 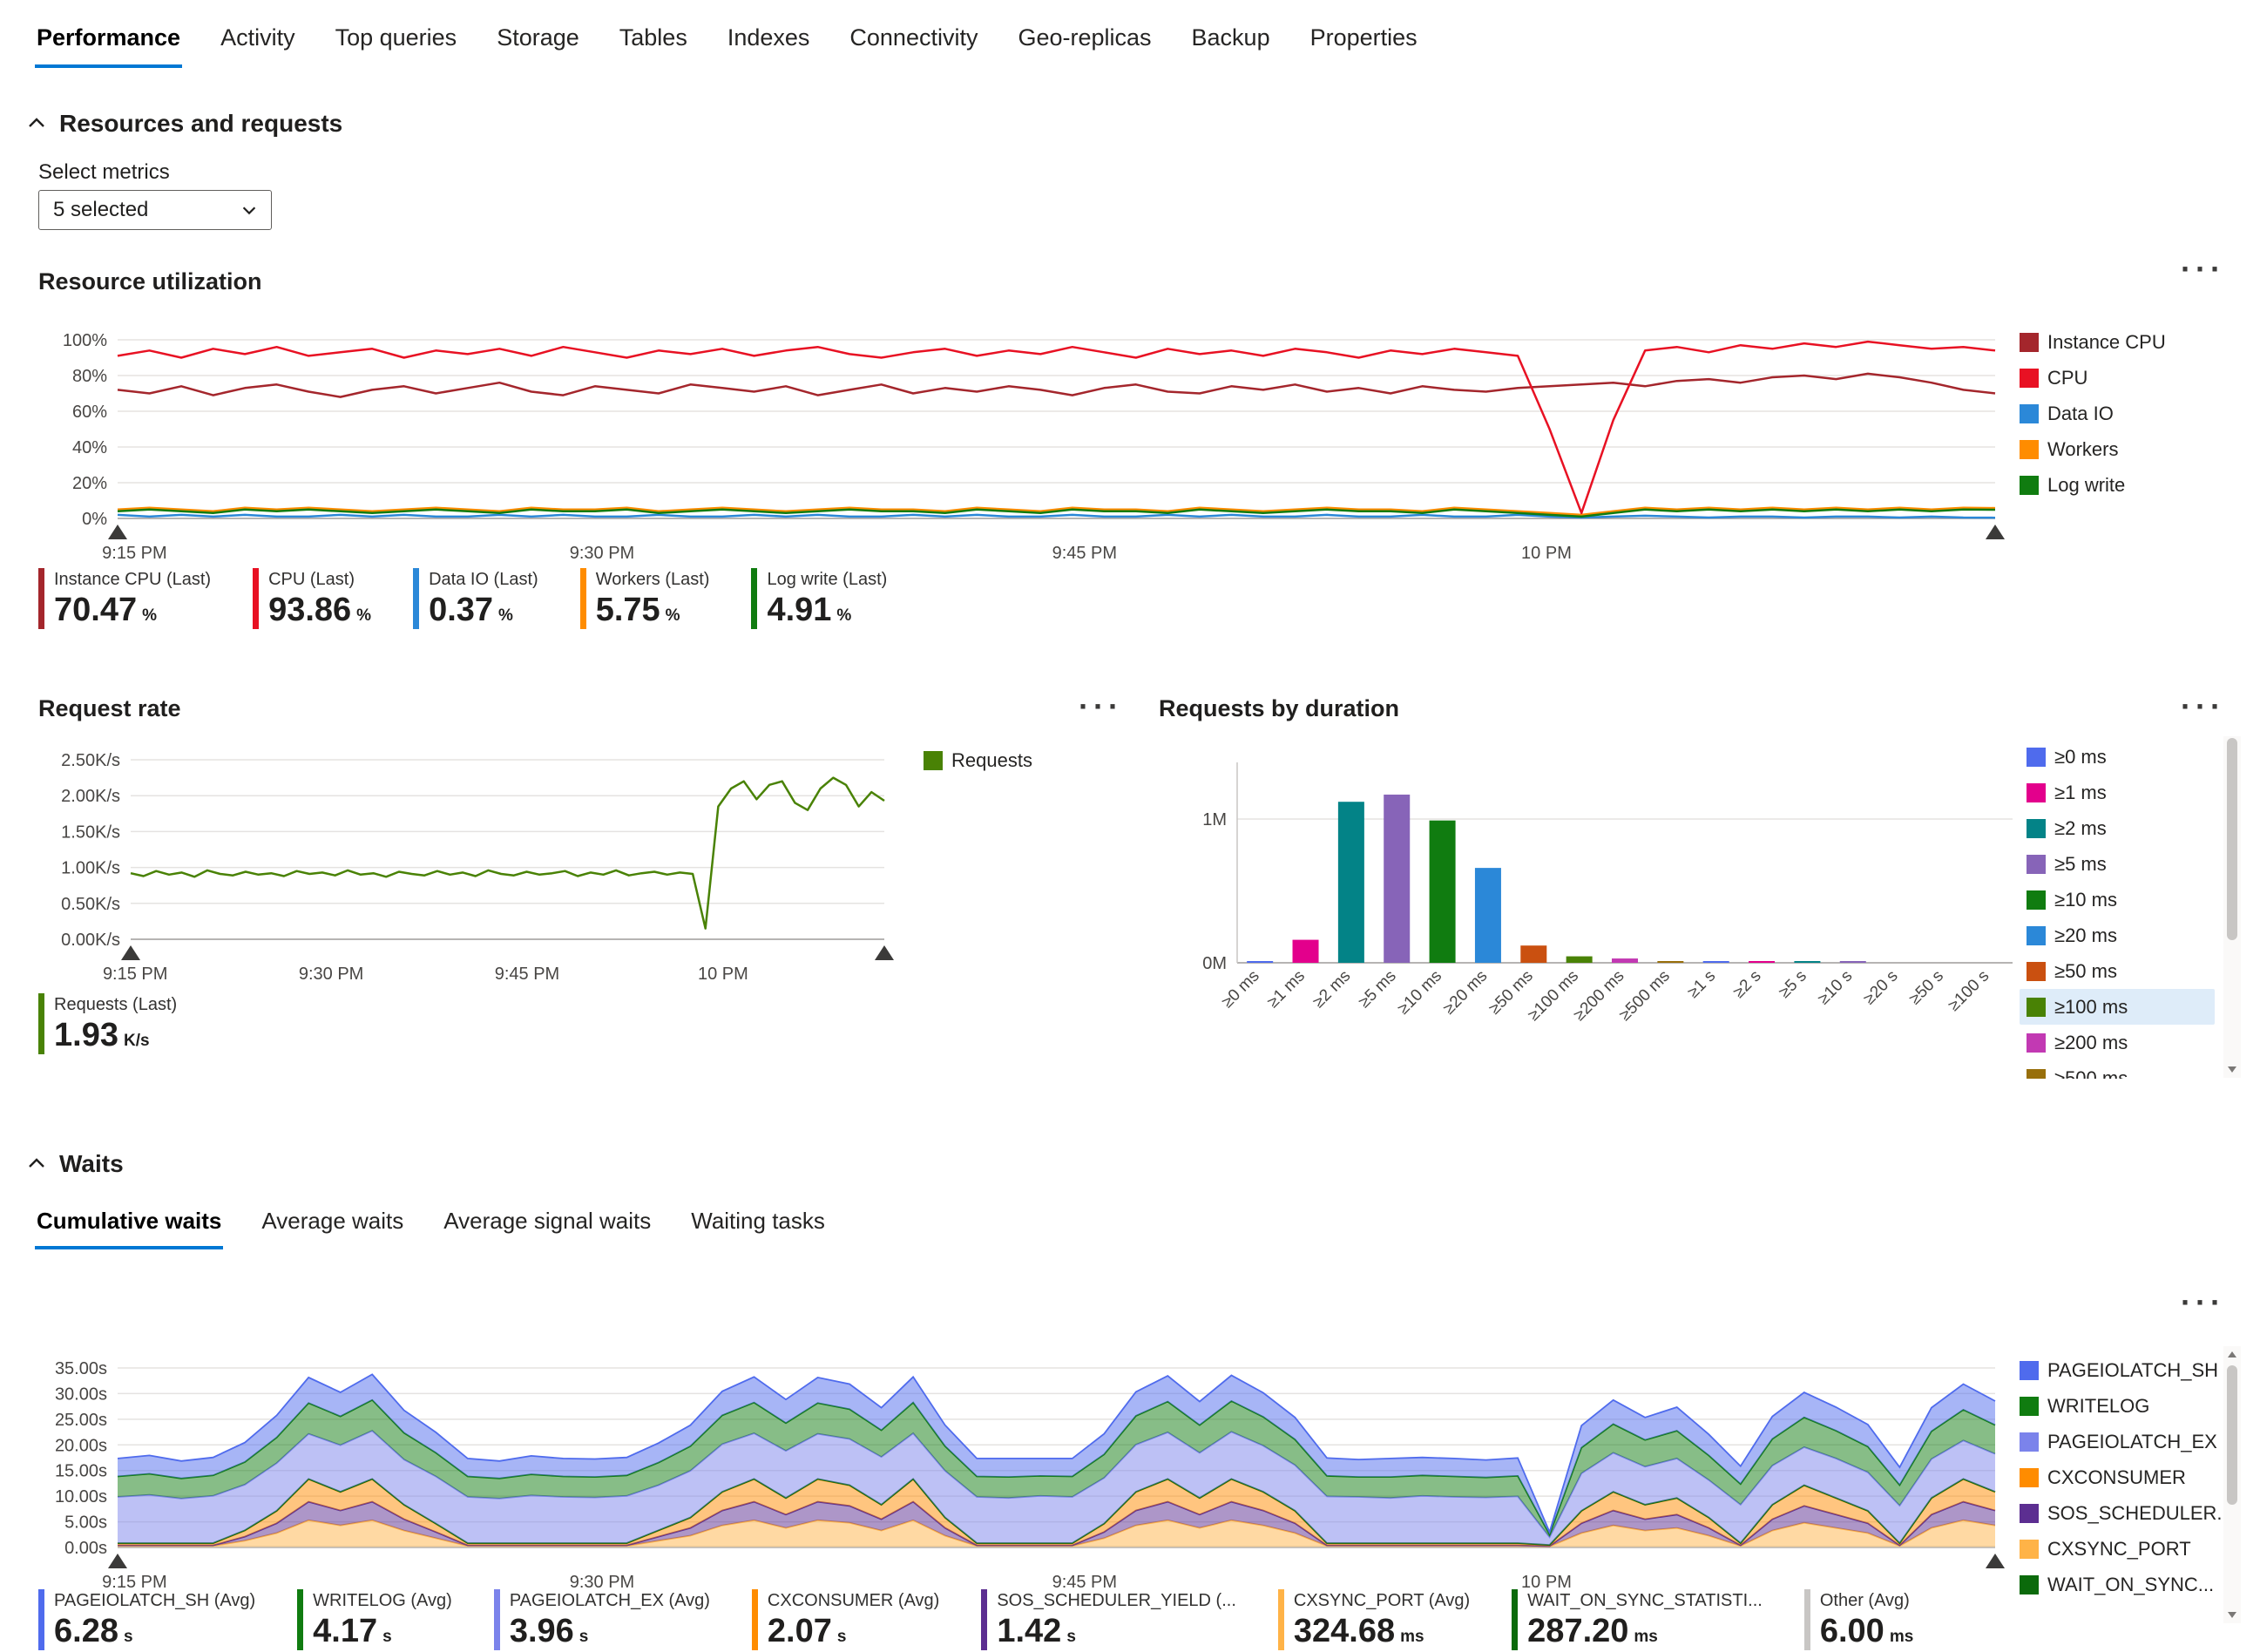 What do you see at coordinates (2085, 935) in the screenshot?
I see `legend-item-label: ≥20 ms` at bounding box center [2085, 935].